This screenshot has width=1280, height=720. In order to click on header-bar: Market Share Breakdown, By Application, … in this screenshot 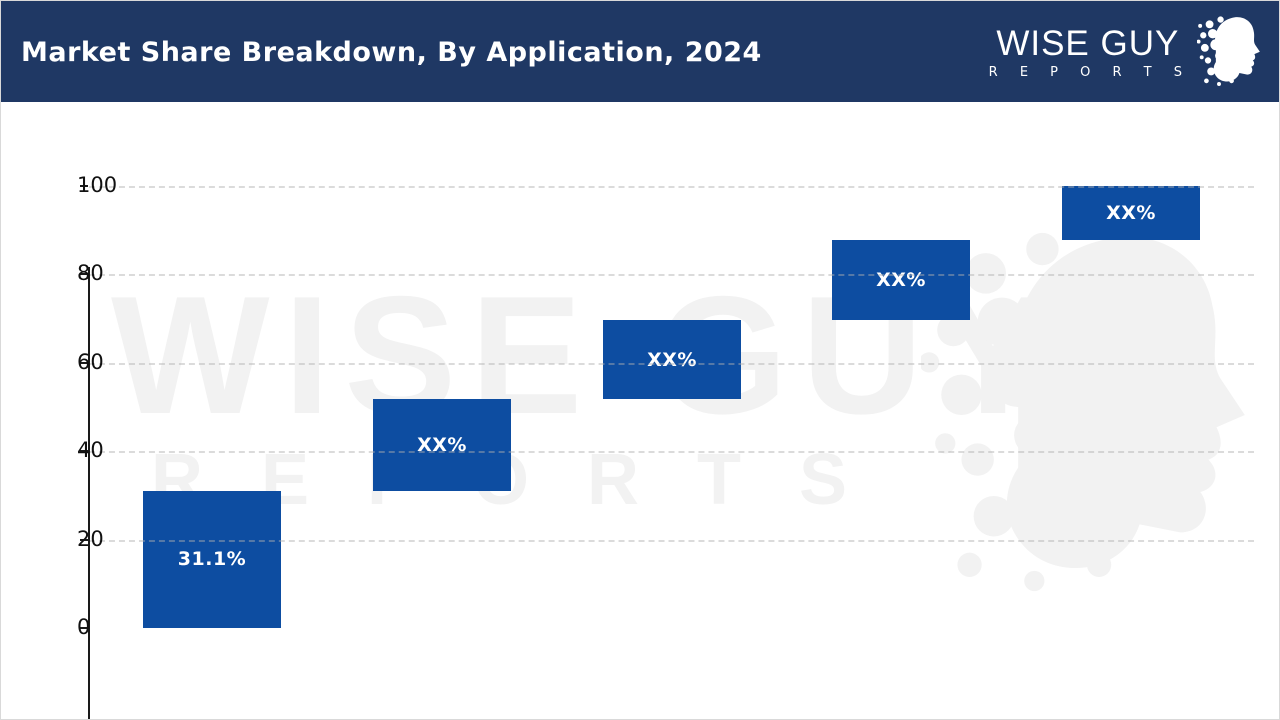, I will do `click(640, 51)`.